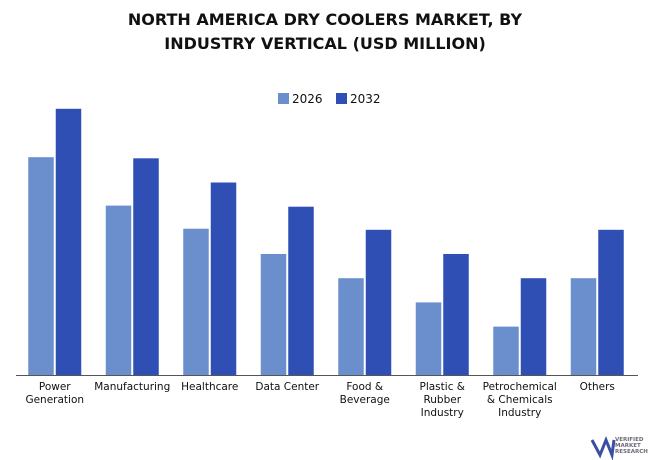 The width and height of the screenshot is (650, 460). I want to click on x-tick-label: Others, so click(597, 387).